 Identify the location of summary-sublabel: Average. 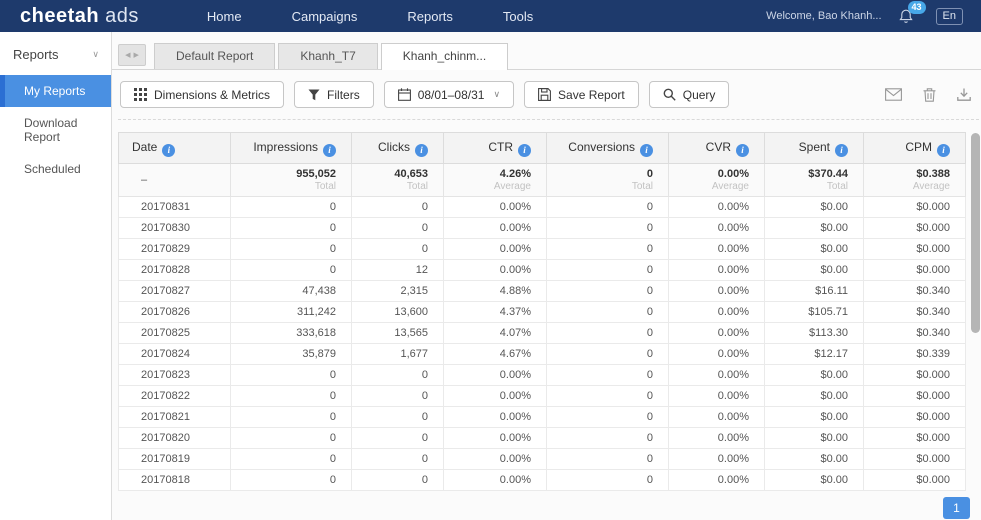
(931, 186).